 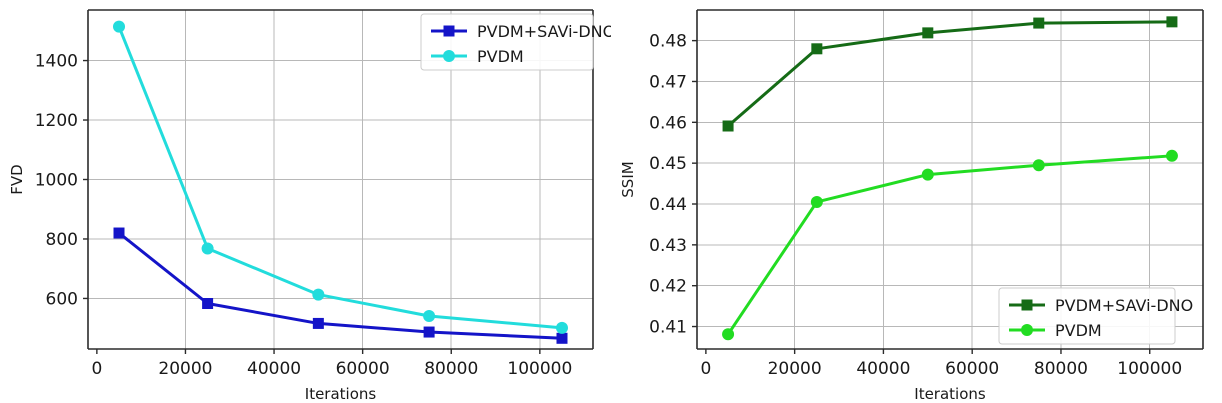 I want to click on y-tick-label: 0.46, so click(x=668, y=123).